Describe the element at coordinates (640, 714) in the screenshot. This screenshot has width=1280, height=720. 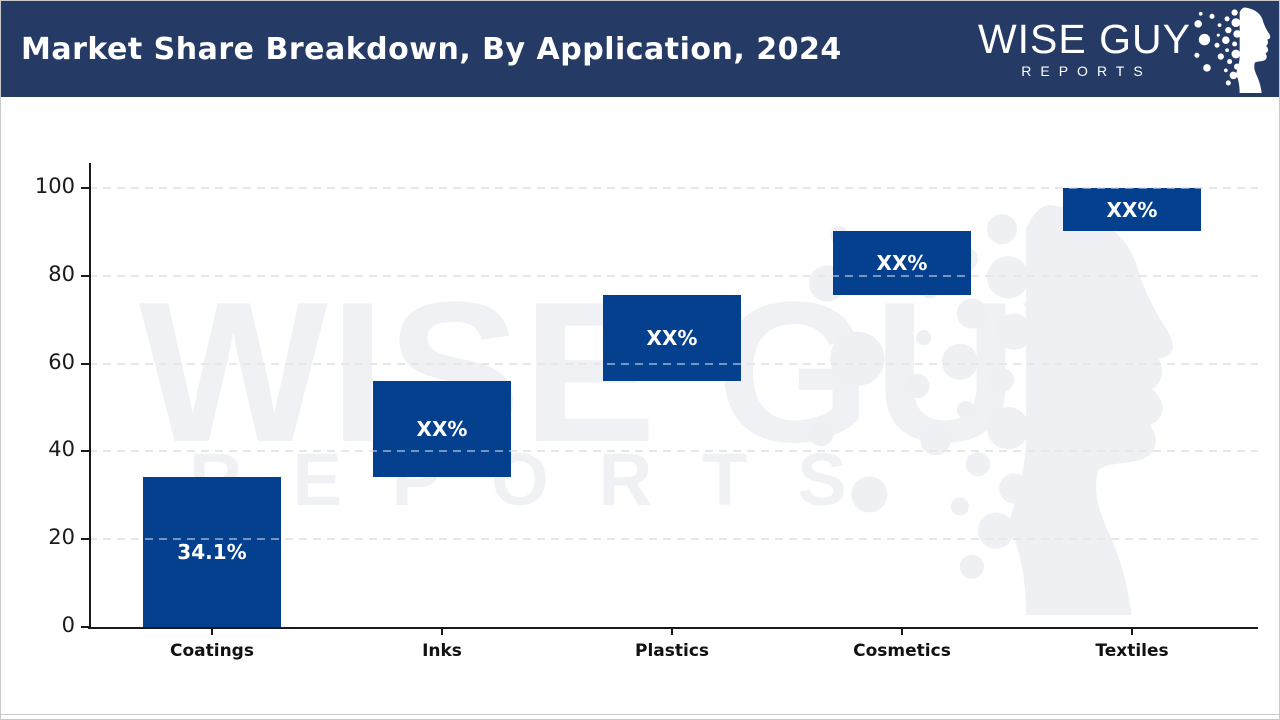
I see `bottom-rule` at that location.